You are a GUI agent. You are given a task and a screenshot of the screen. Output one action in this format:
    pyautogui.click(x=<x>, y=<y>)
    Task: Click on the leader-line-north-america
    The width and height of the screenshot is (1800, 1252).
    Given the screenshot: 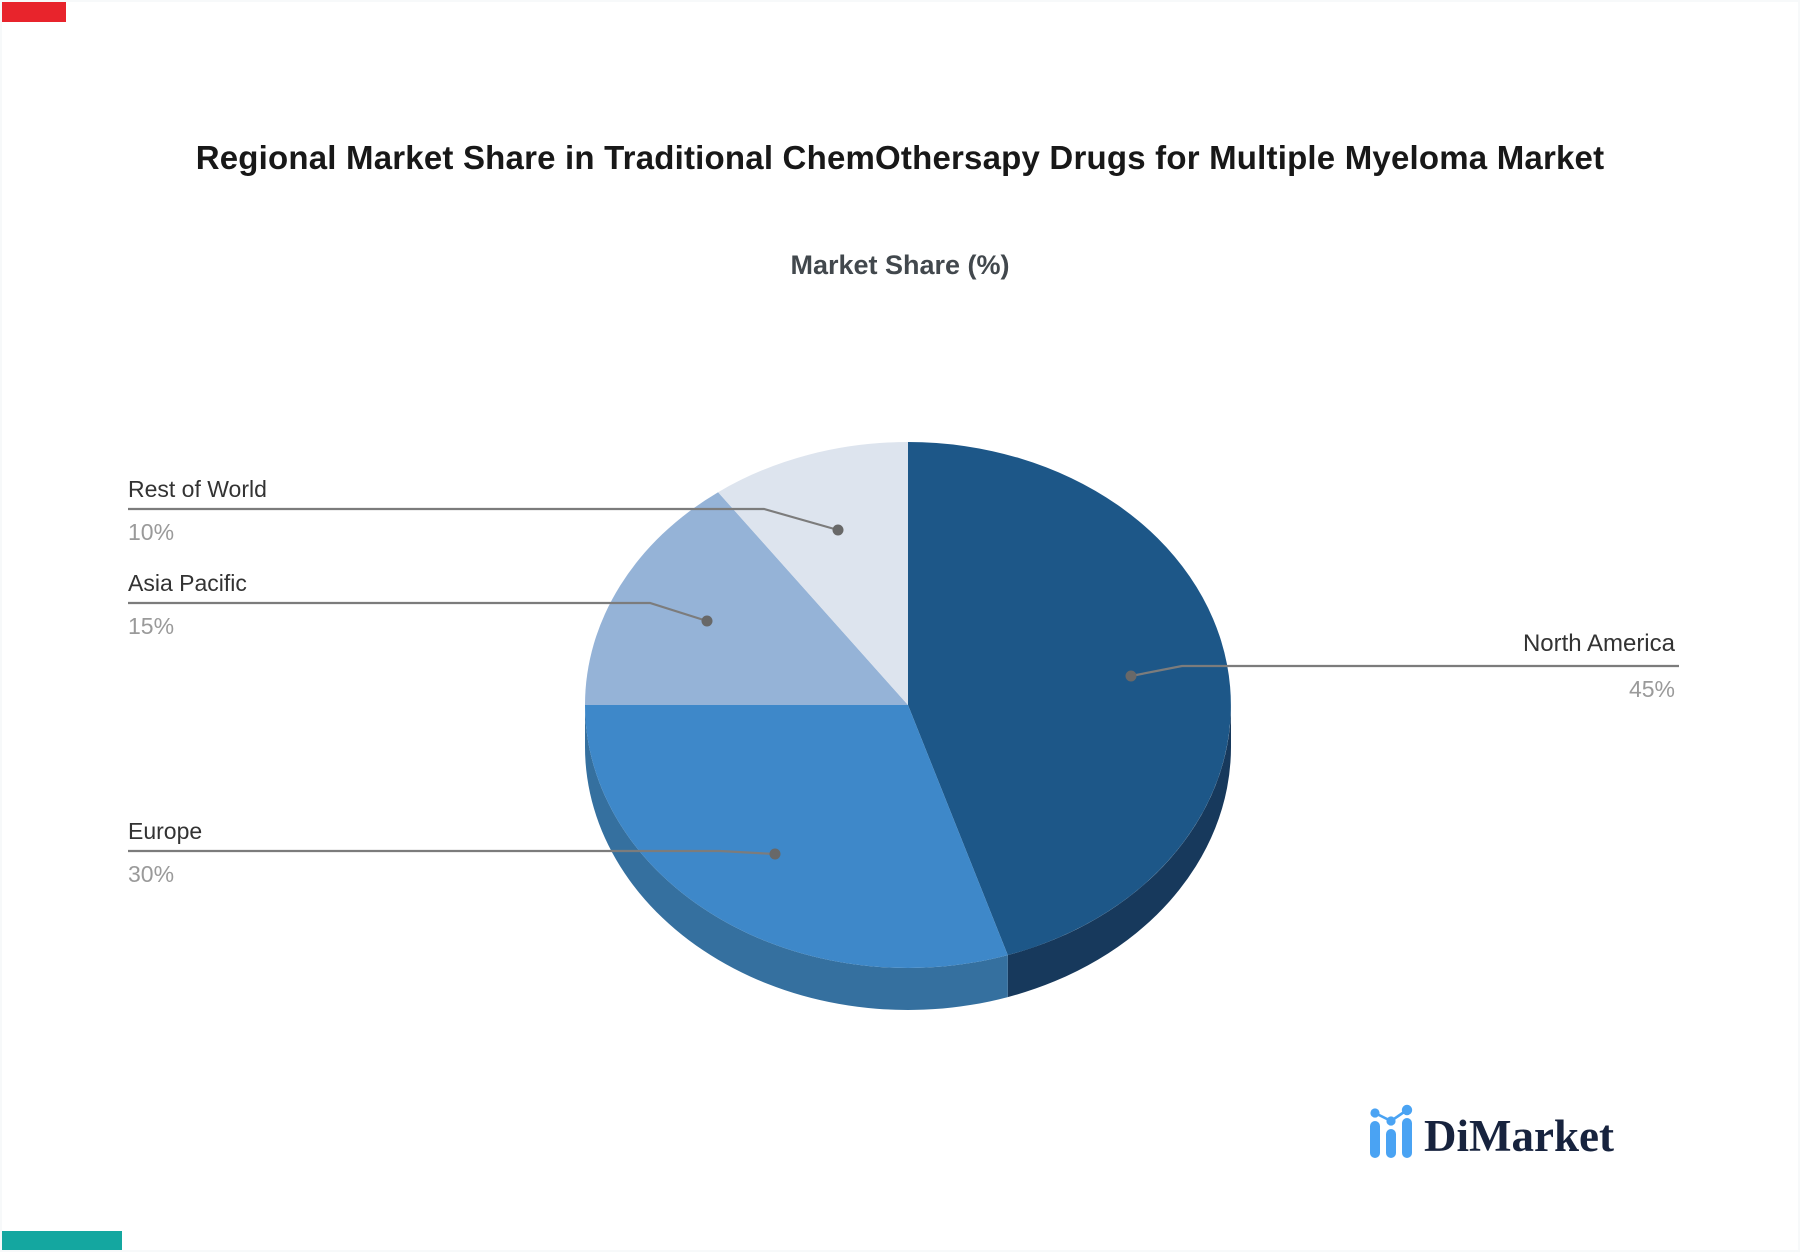 What is the action you would take?
    pyautogui.click(x=1404, y=671)
    